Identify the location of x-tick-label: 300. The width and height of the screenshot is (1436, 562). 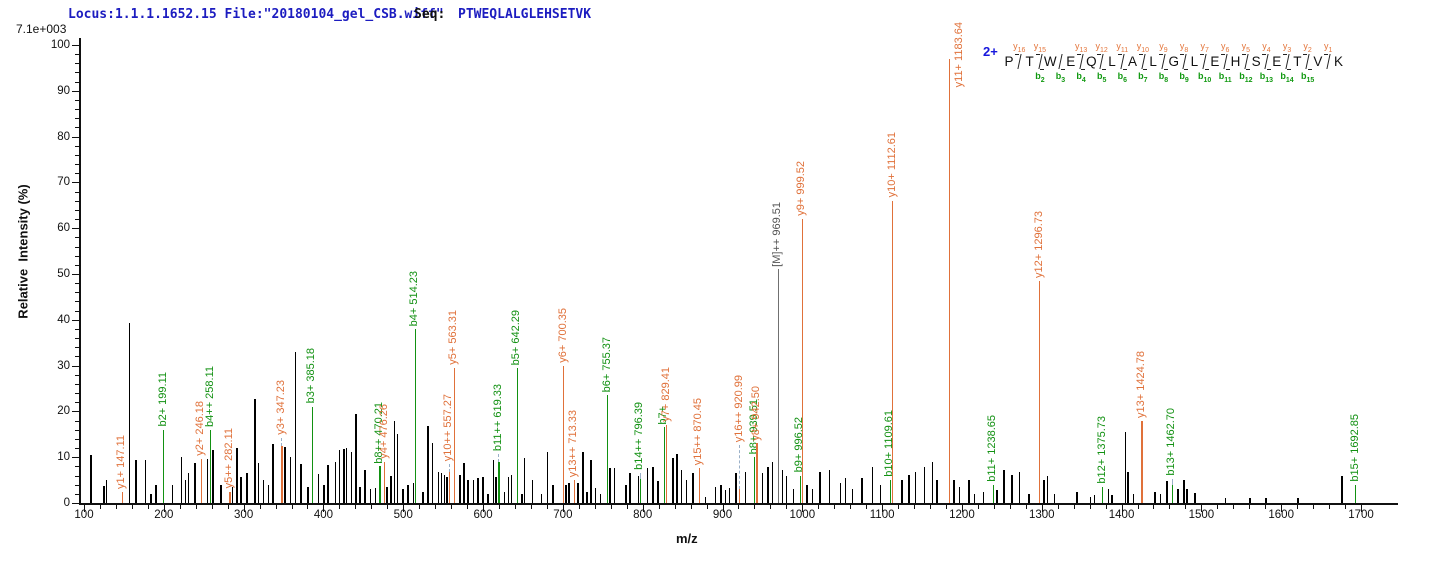
(244, 515).